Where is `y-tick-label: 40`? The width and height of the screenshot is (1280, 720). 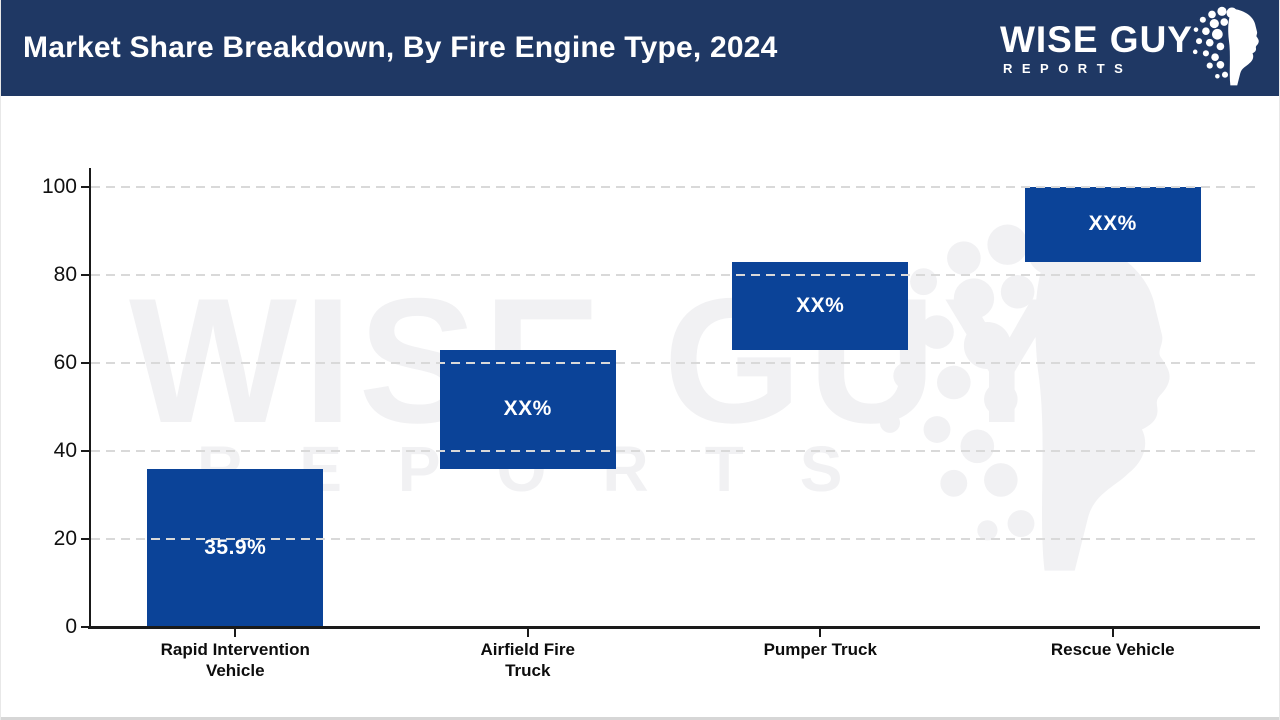 y-tick-label: 40 is located at coordinates (65, 450).